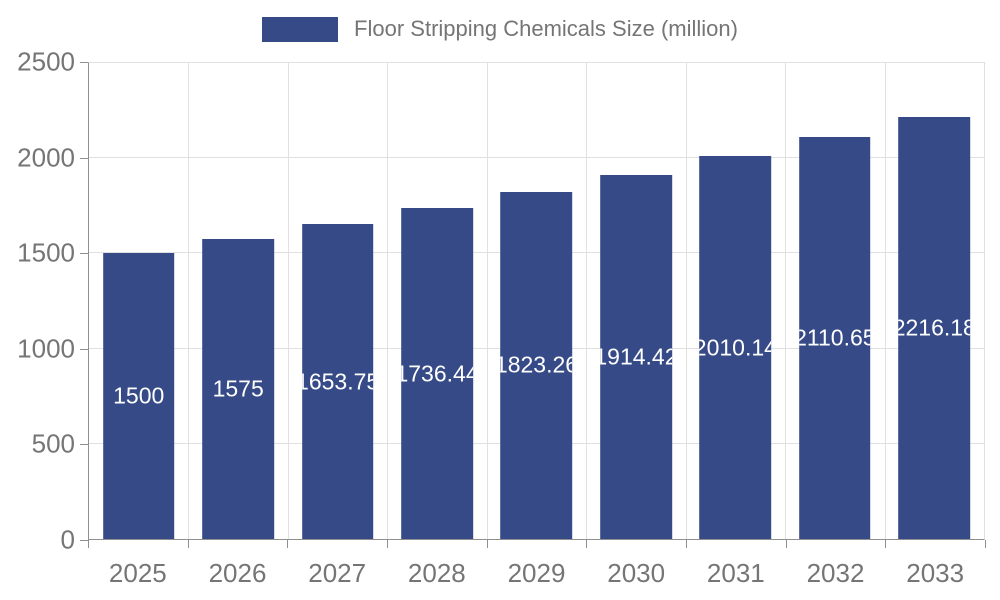  I want to click on bar-group-2028: 1736.44, so click(436, 301).